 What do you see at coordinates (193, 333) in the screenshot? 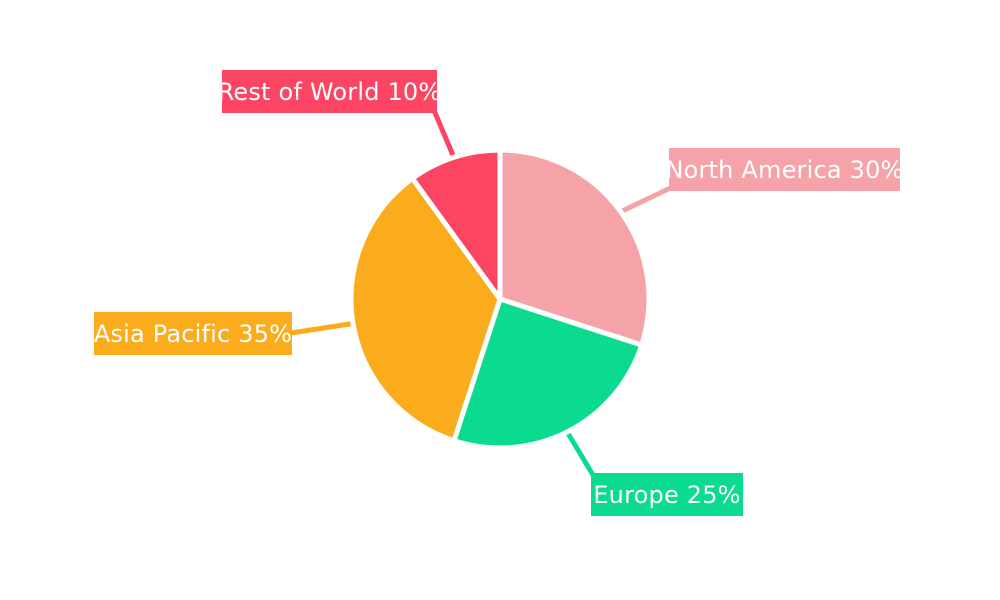
I see `label-badge-asia-pacific: Asia Pacific 35%` at bounding box center [193, 333].